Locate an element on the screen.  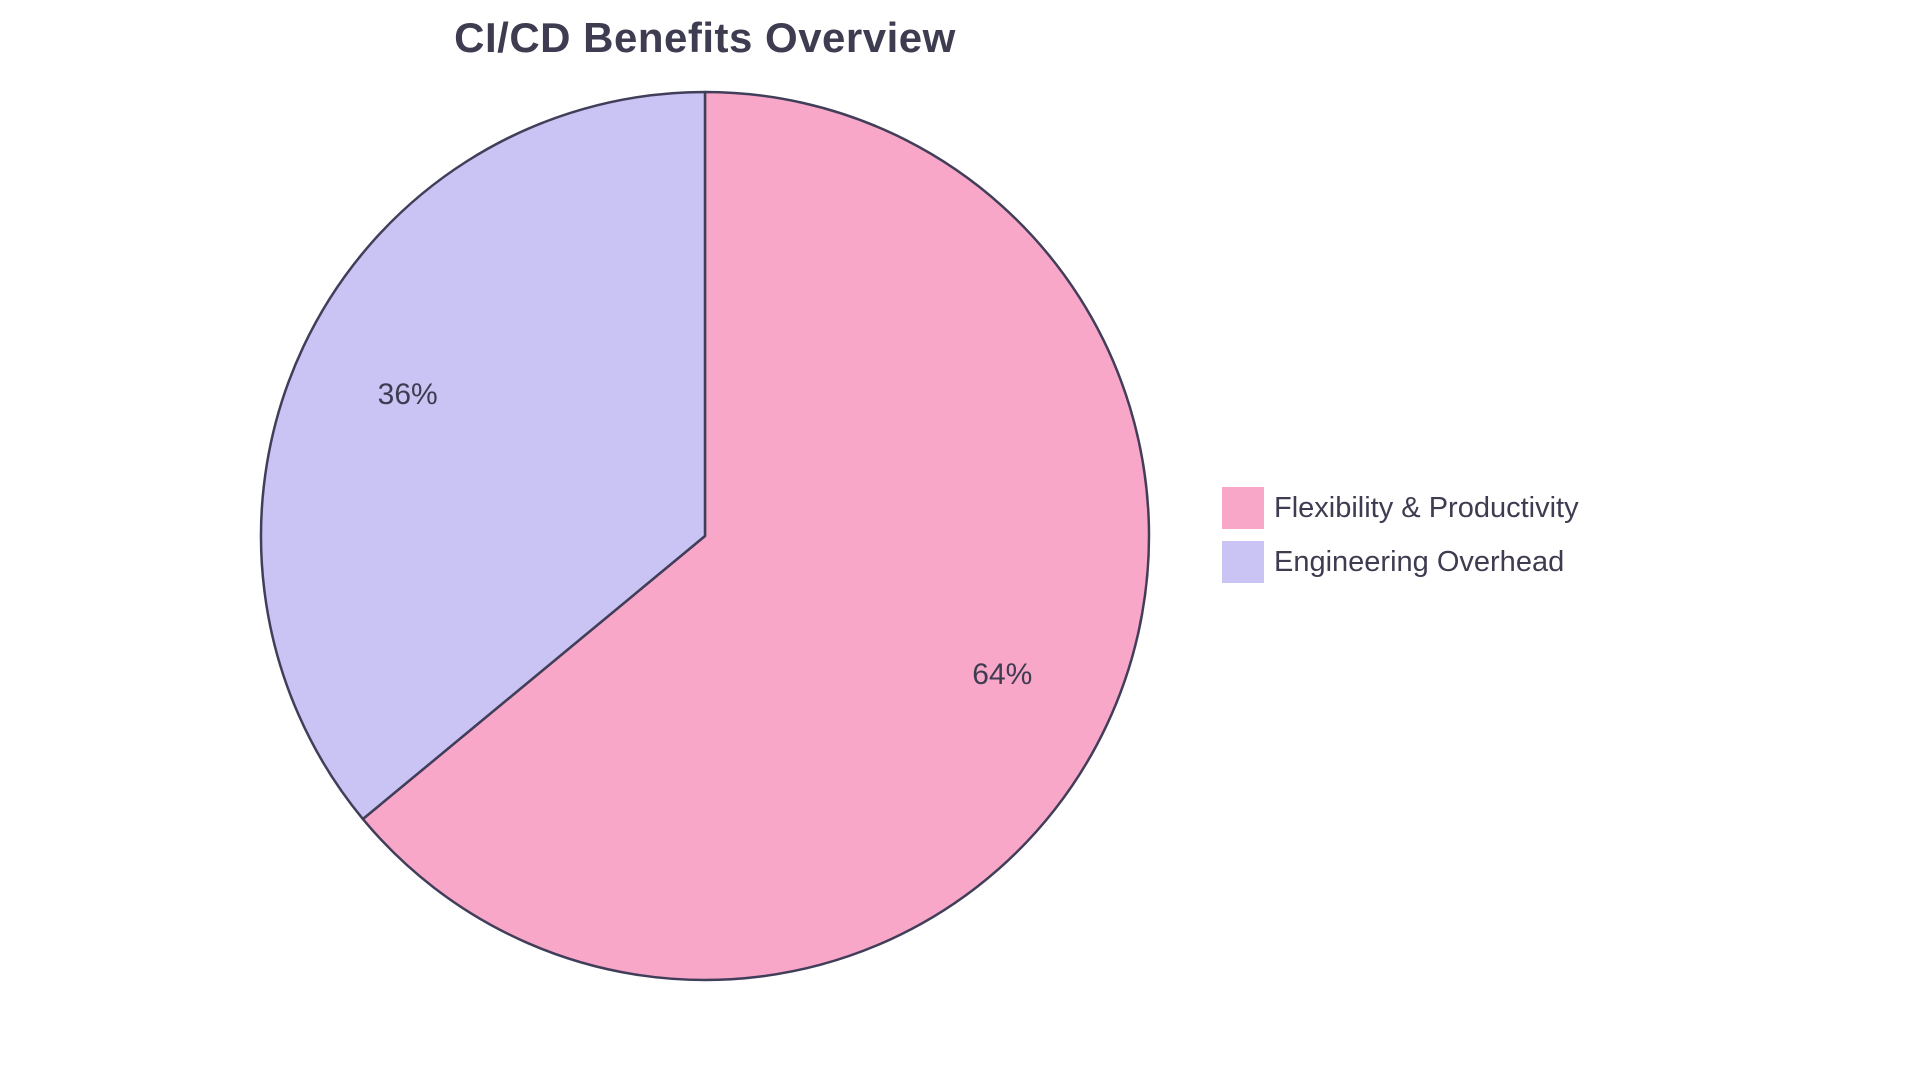
legend-item-engineering-overhead: Engineering Overhead is located at coordinates (1400, 562).